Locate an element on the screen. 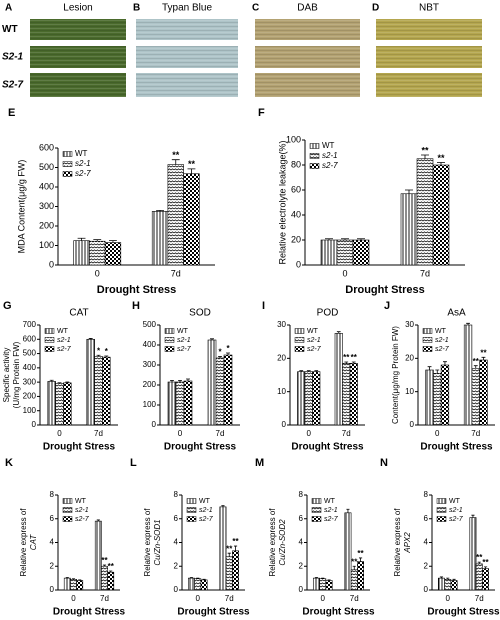 This screenshot has height=620, width=500. y-tick-label: 20 is located at coordinates (409, 357).